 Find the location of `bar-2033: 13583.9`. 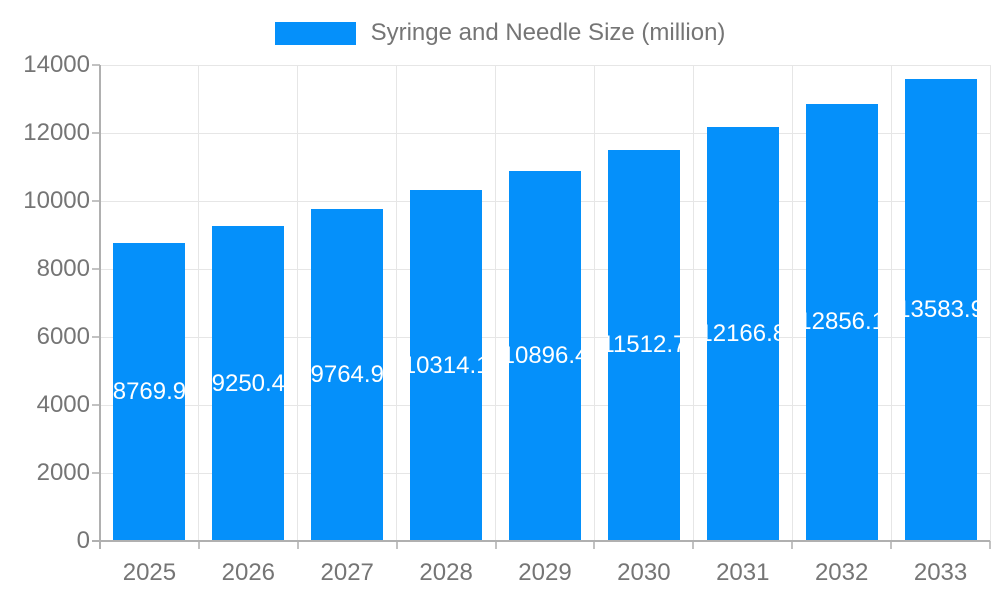

bar-2033: 13583.9 is located at coordinates (940, 310).